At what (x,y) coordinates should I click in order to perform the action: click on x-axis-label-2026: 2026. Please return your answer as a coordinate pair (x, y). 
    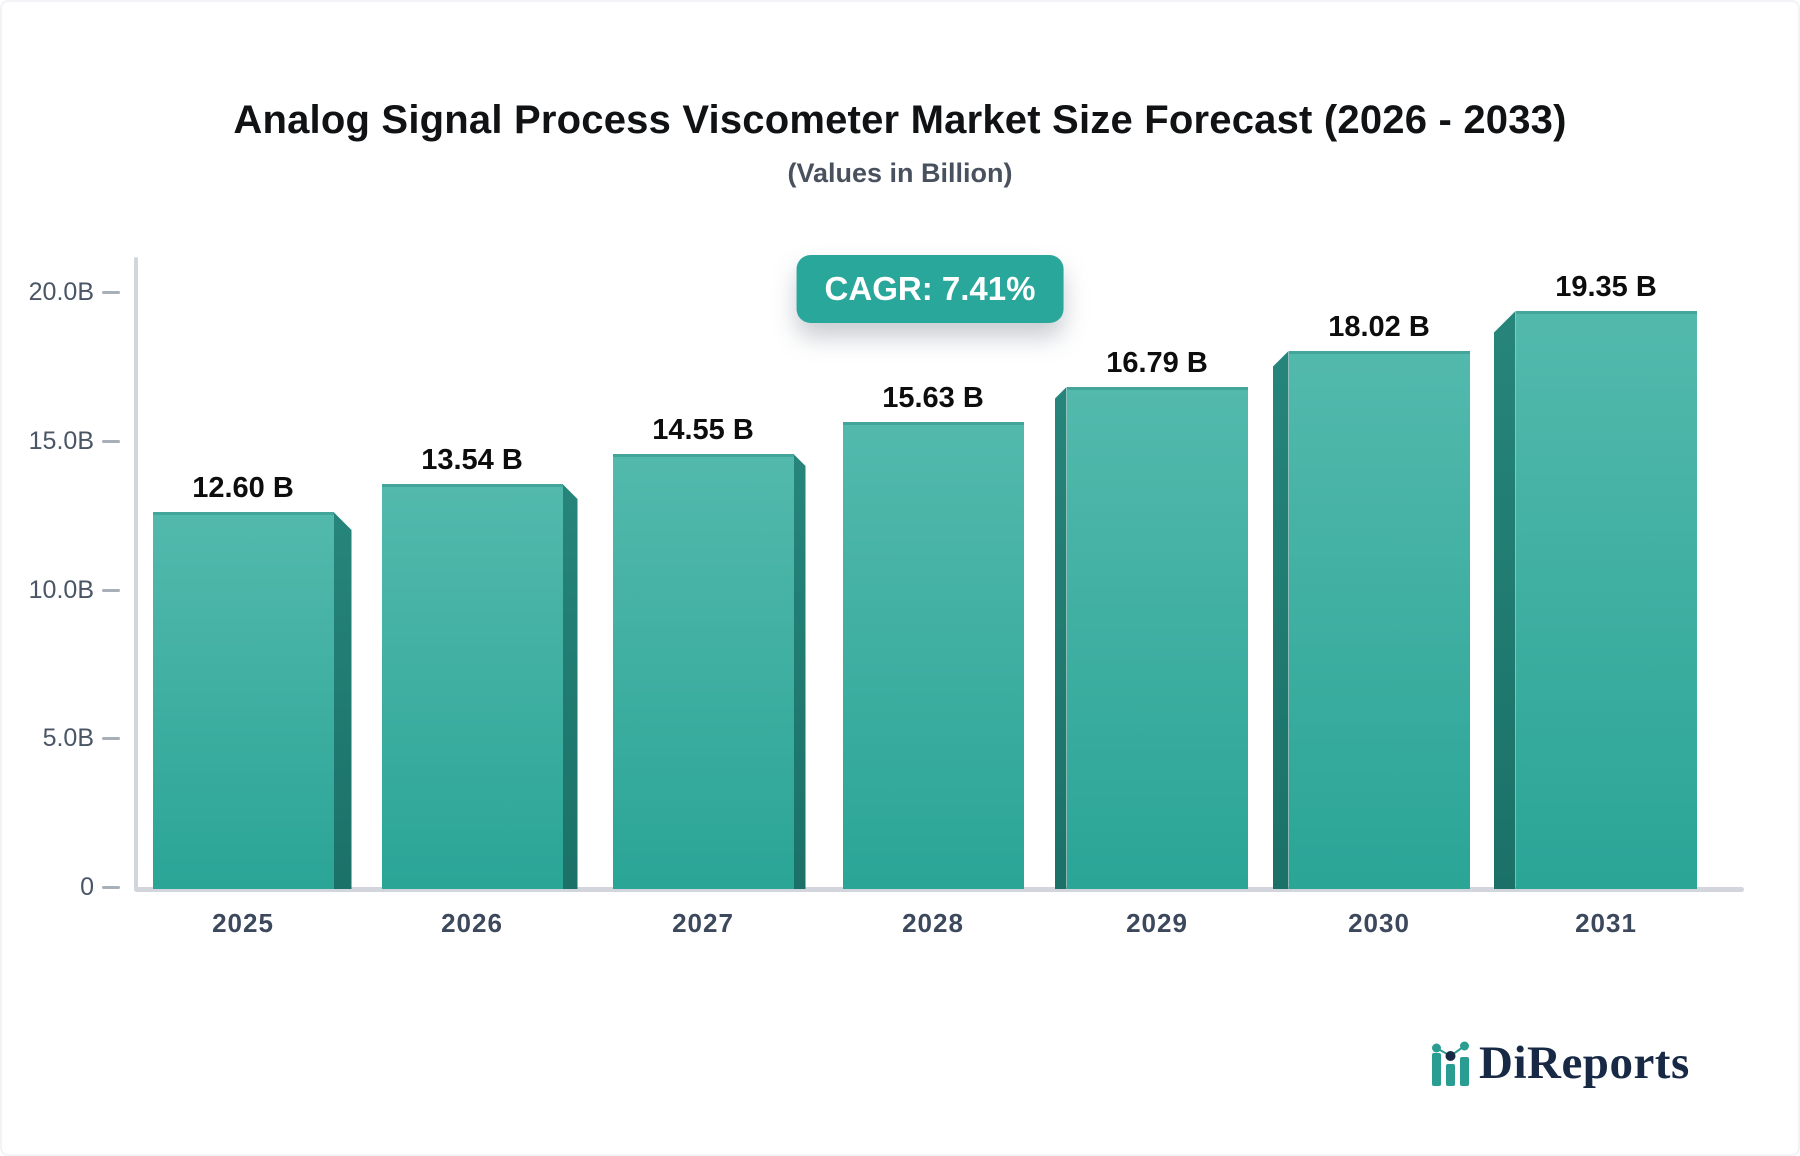
    Looking at the image, I should click on (472, 923).